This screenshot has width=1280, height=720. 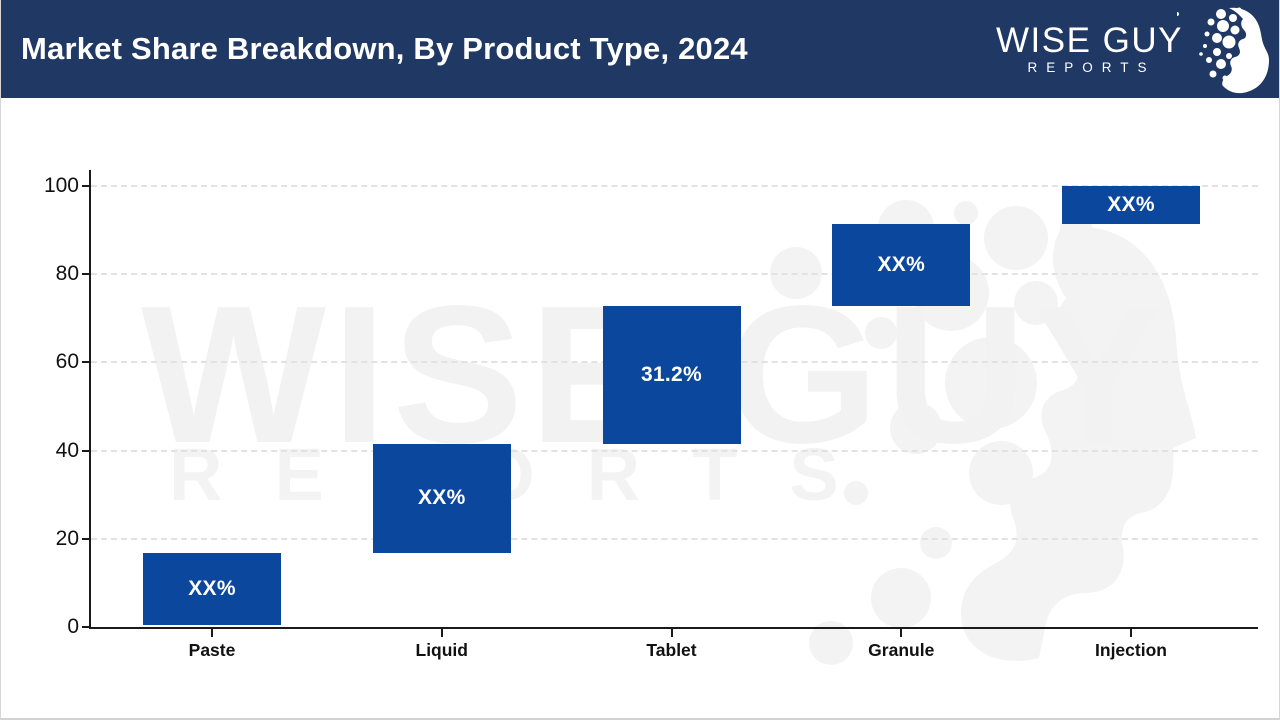 What do you see at coordinates (212, 633) in the screenshot?
I see `x-tick-paste` at bounding box center [212, 633].